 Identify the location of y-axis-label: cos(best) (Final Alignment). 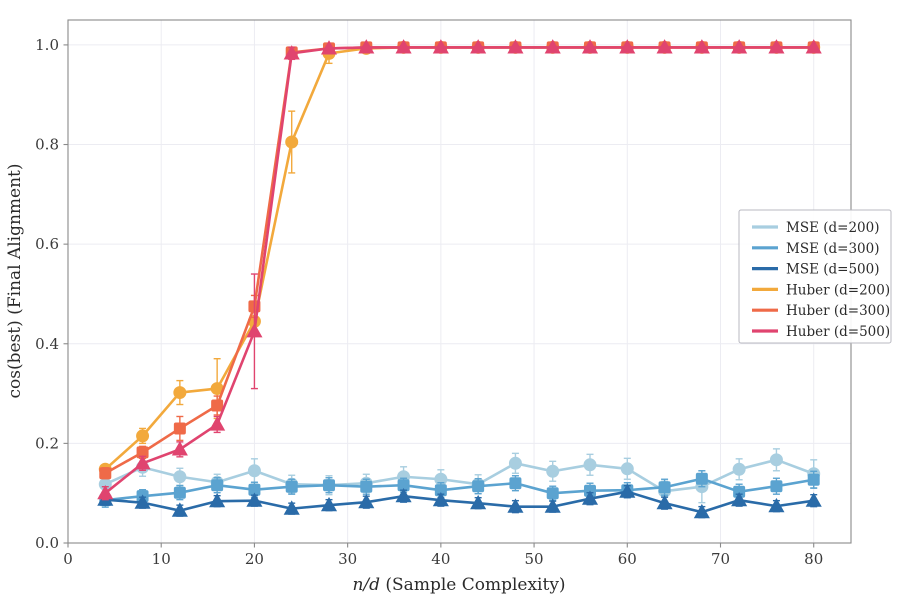
(15, 280).